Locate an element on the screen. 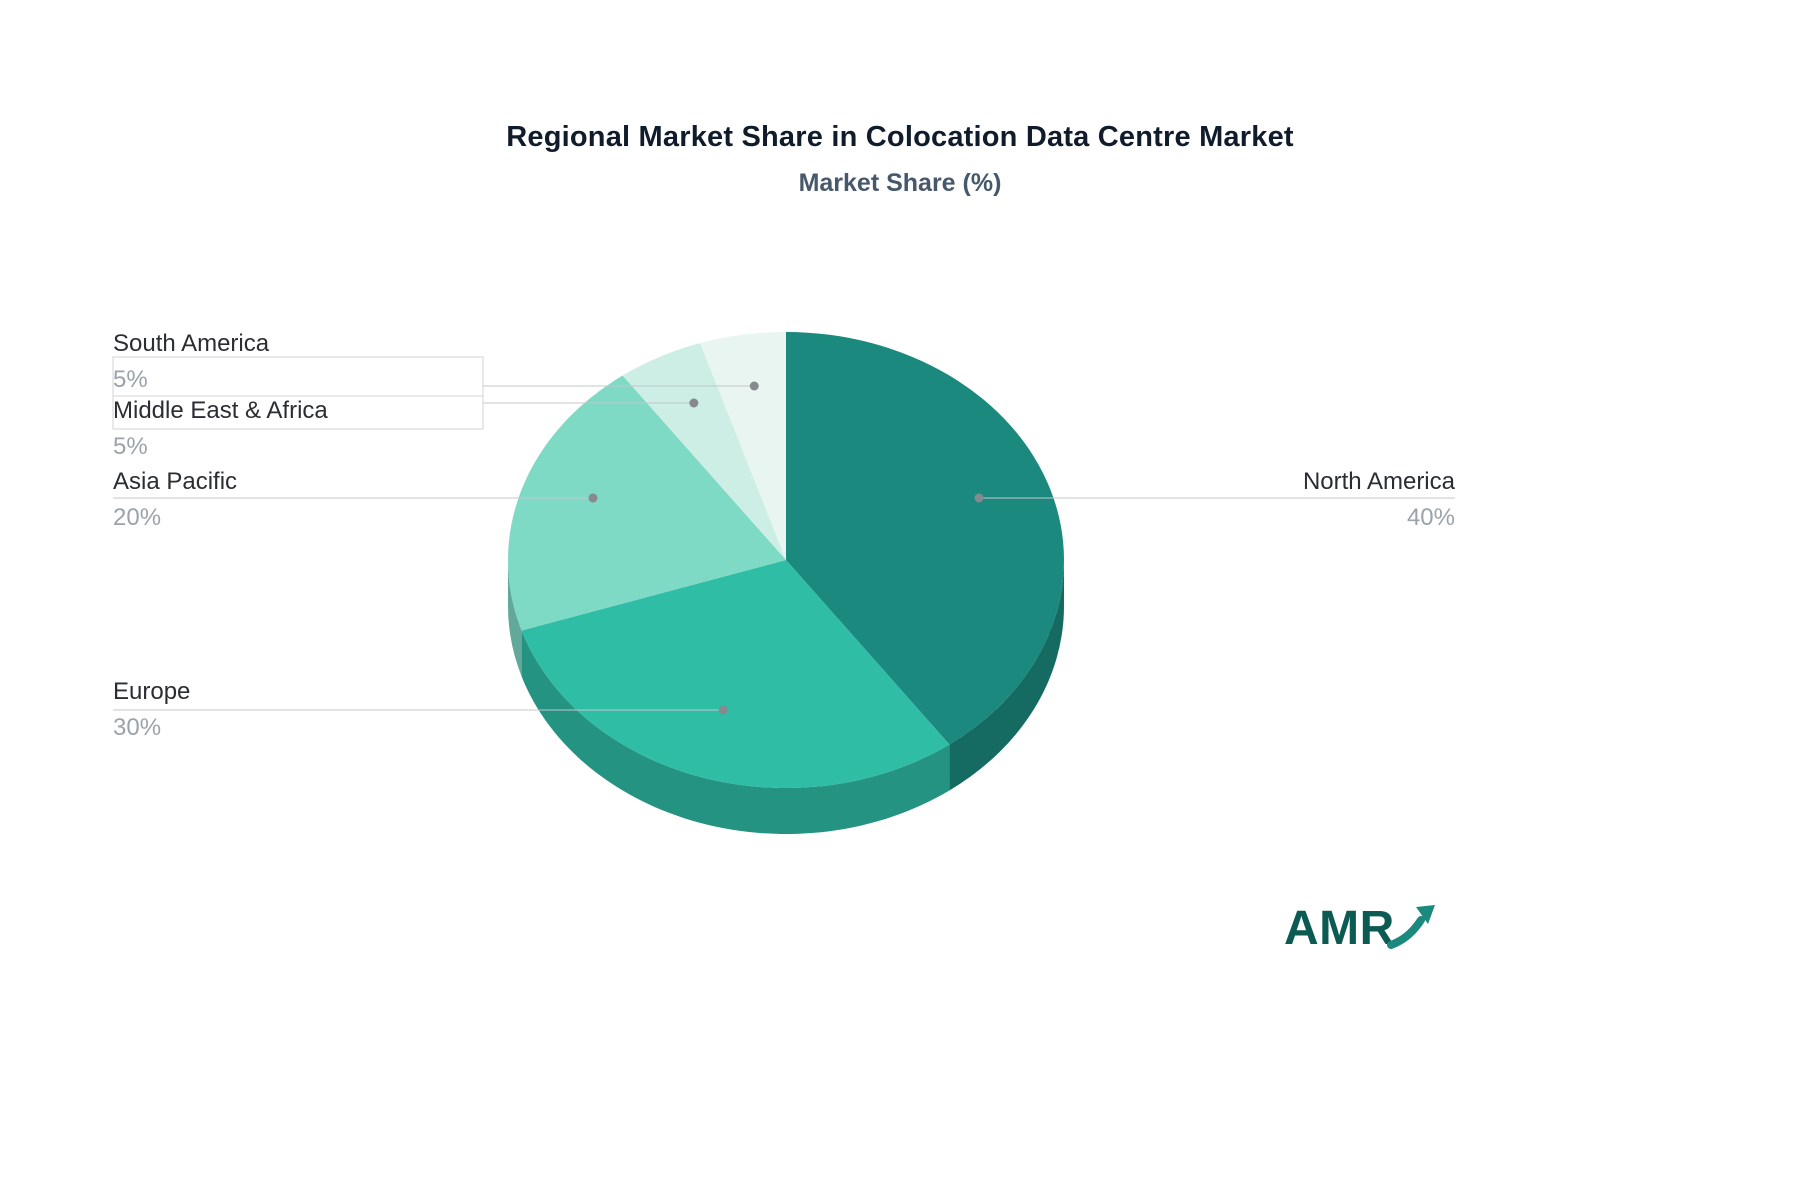 The image size is (1800, 1196). chart-subtitle: Market Share (%) is located at coordinates (900, 183).